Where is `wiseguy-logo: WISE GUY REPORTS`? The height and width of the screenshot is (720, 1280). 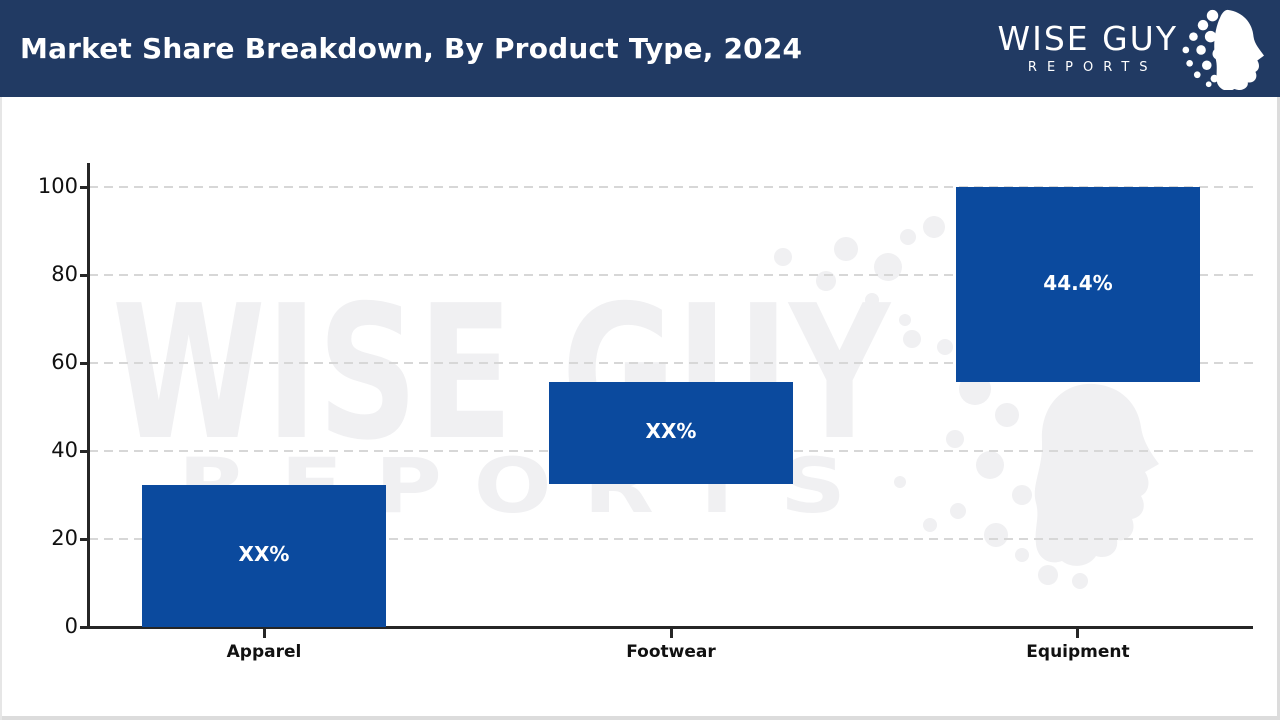 wiseguy-logo: WISE GUY REPORTS is located at coordinates (1131, 49).